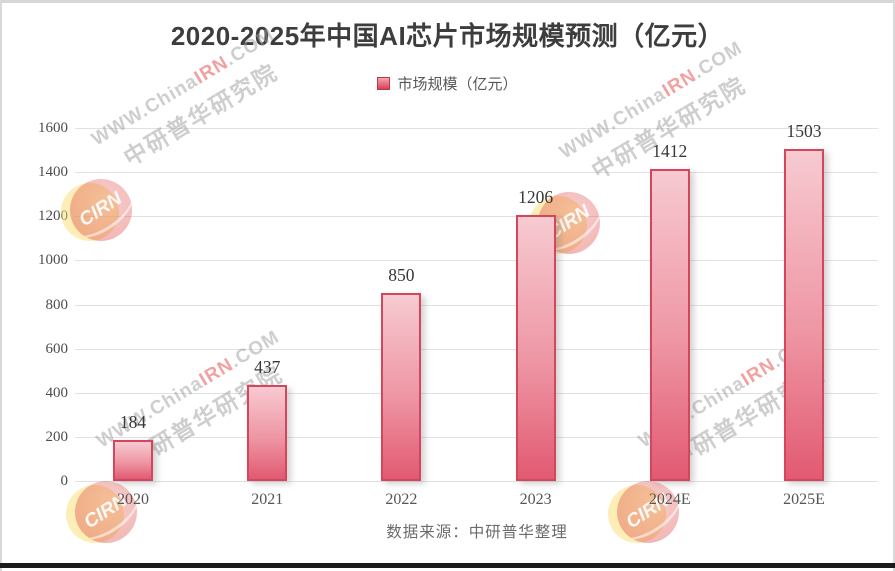  I want to click on legend-label: 市场规模（亿元）, so click(457, 85).